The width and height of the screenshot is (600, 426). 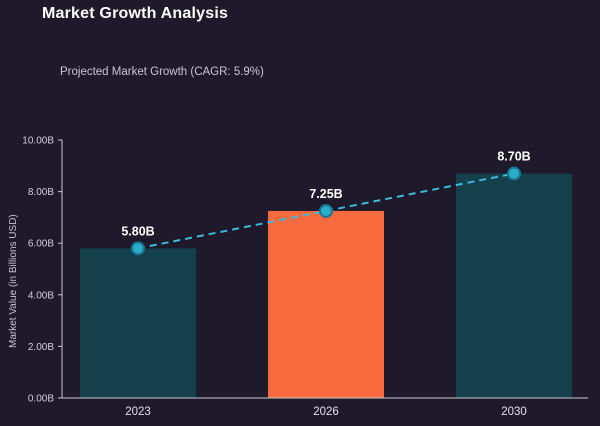 I want to click on trend-marker-2026, so click(x=326, y=210).